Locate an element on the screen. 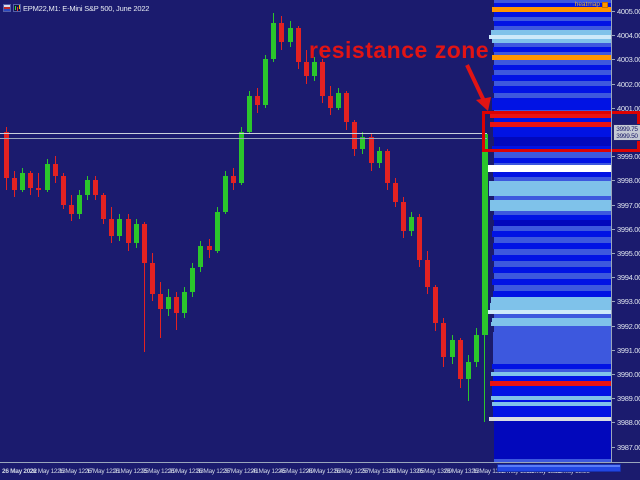  time-tick-label: 26 May 2022 is located at coordinates (19, 471).